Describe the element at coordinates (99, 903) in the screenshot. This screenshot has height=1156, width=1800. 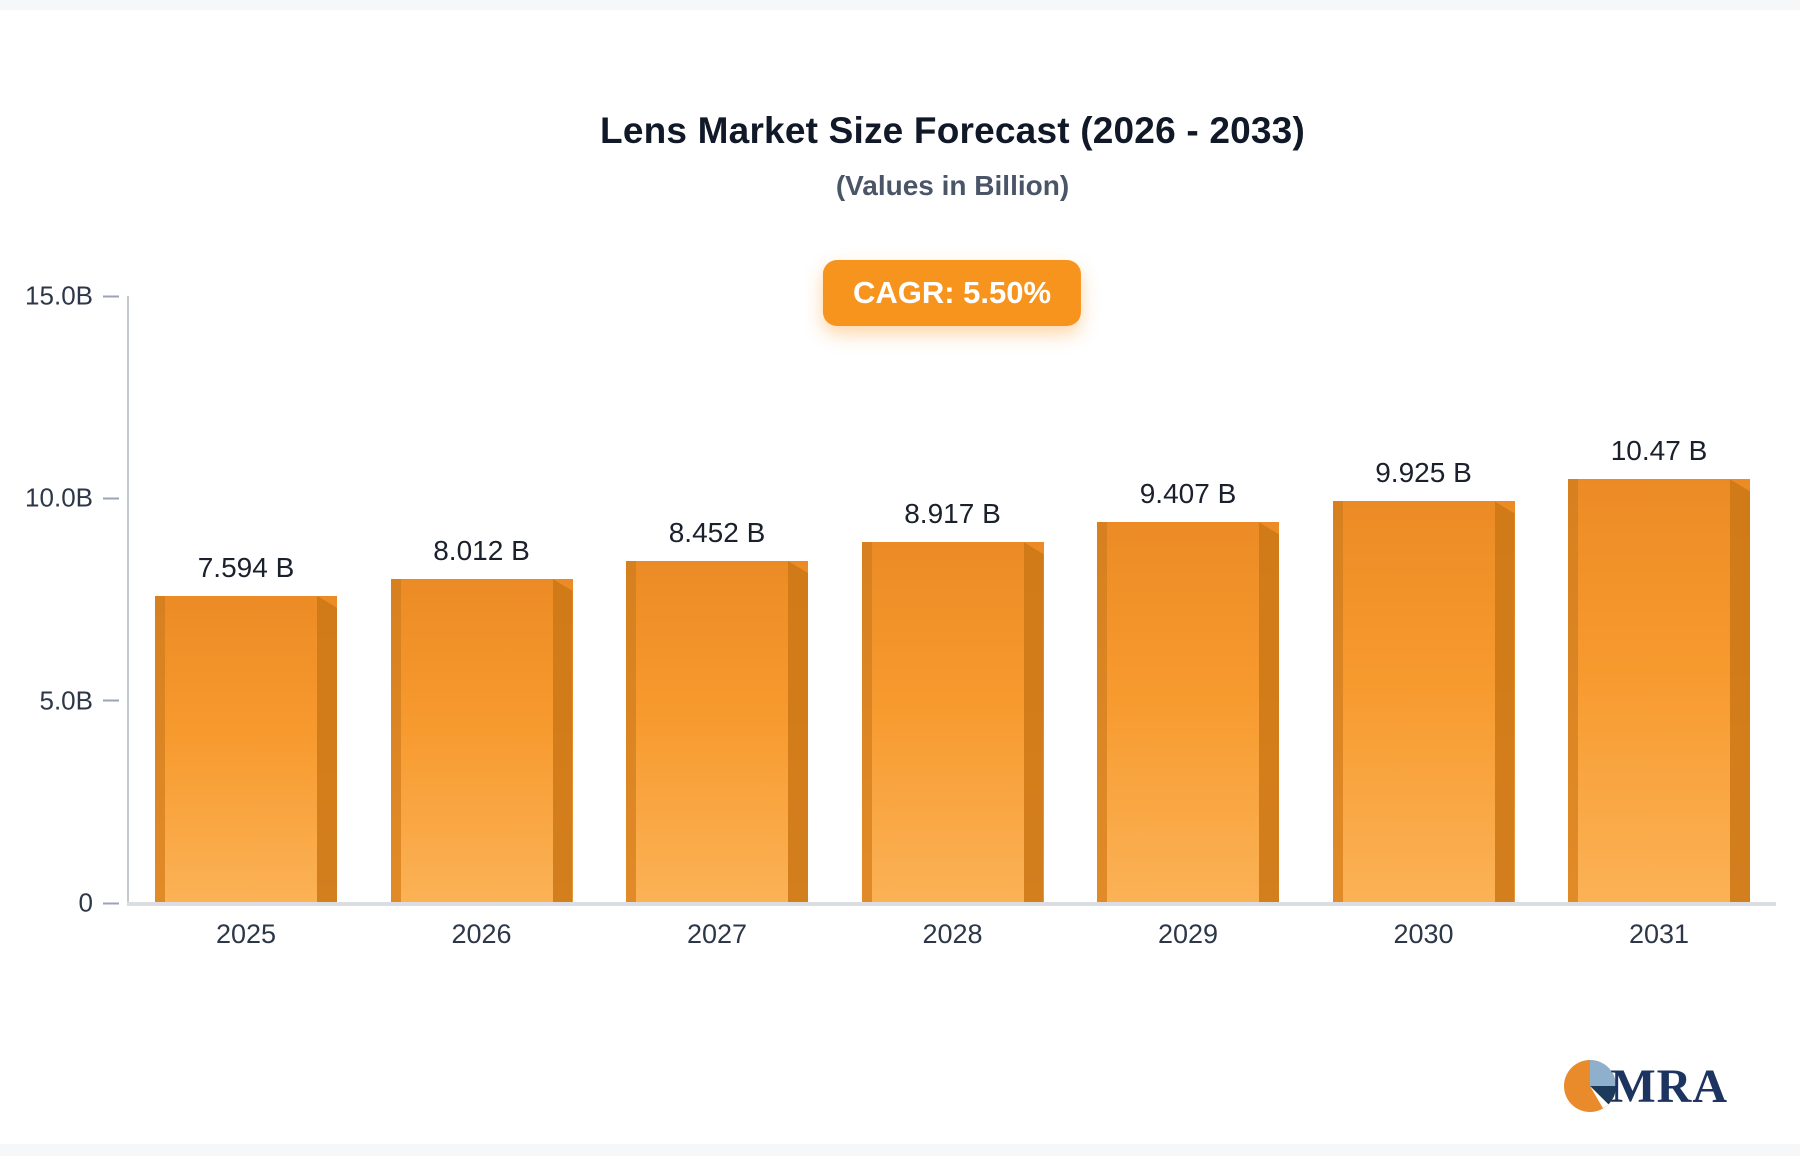
I see `y-tick-0: 0` at that location.